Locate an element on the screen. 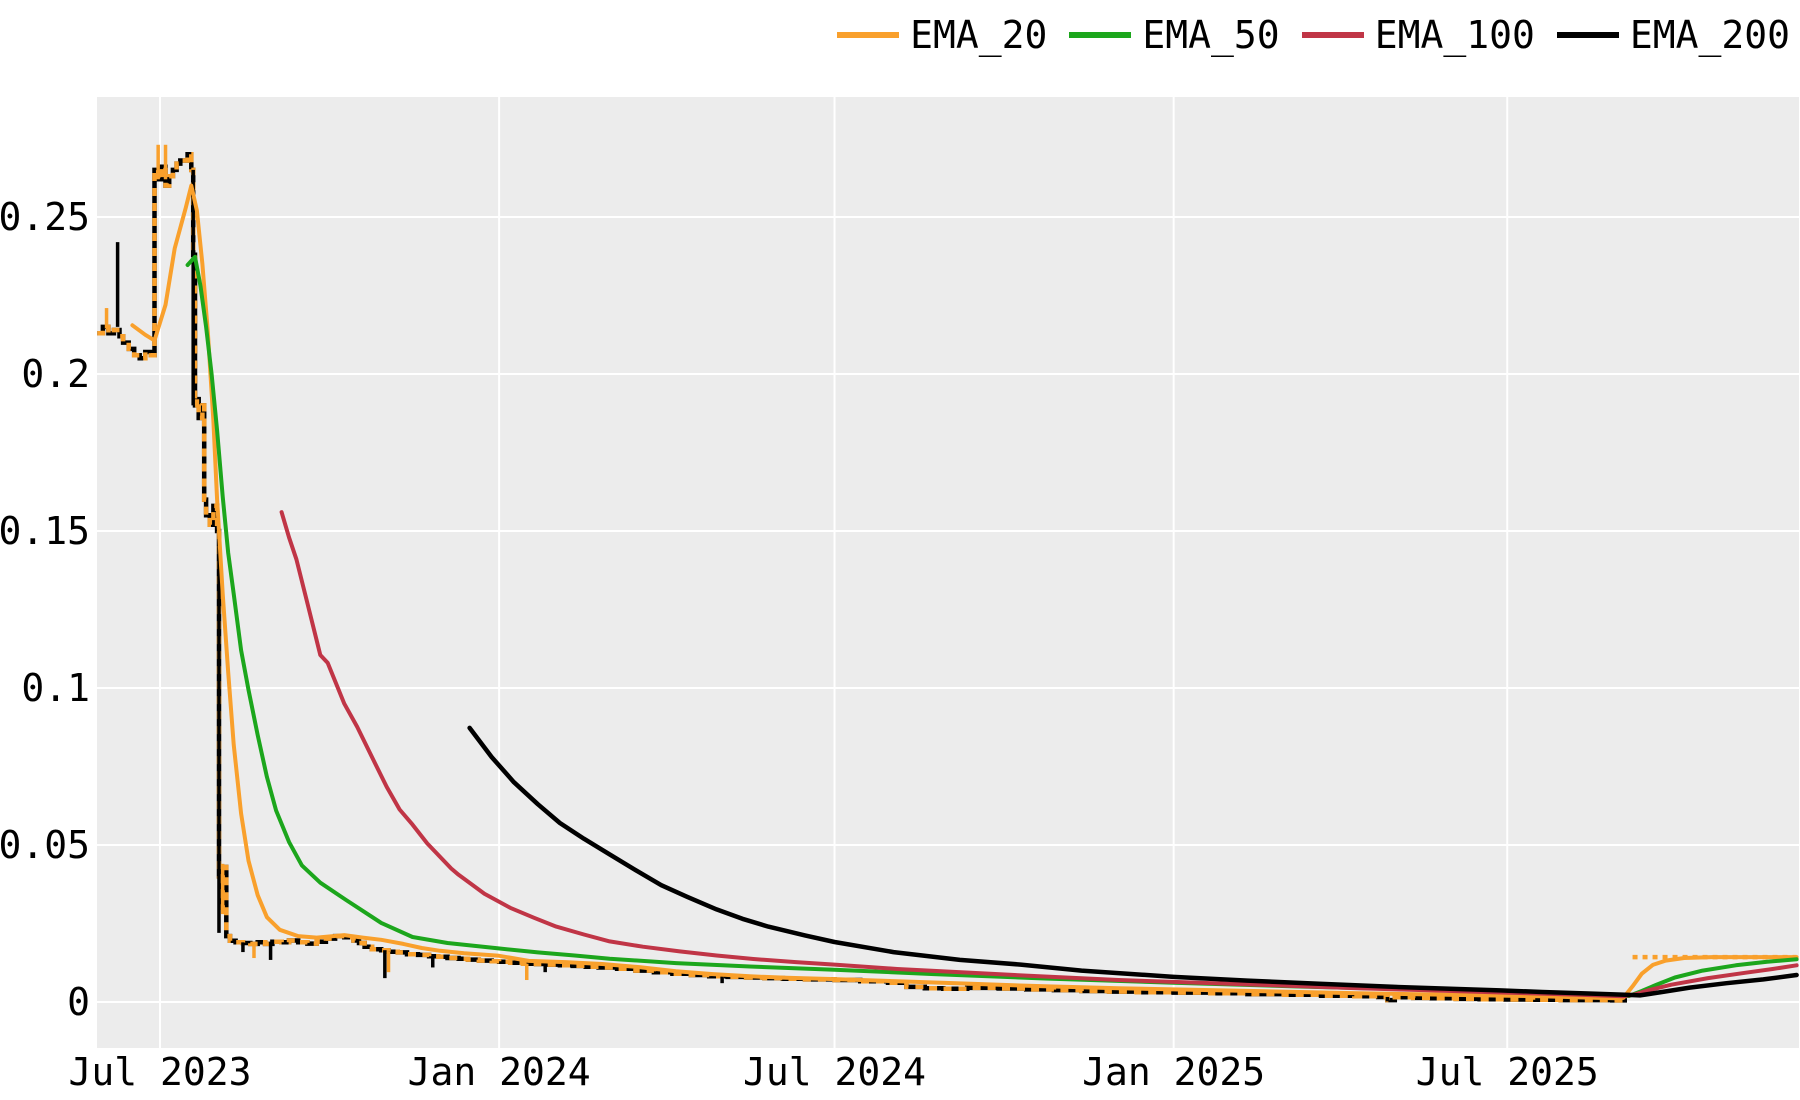  legend-item-ema-100: EMA_100 is located at coordinates (1418, 35).